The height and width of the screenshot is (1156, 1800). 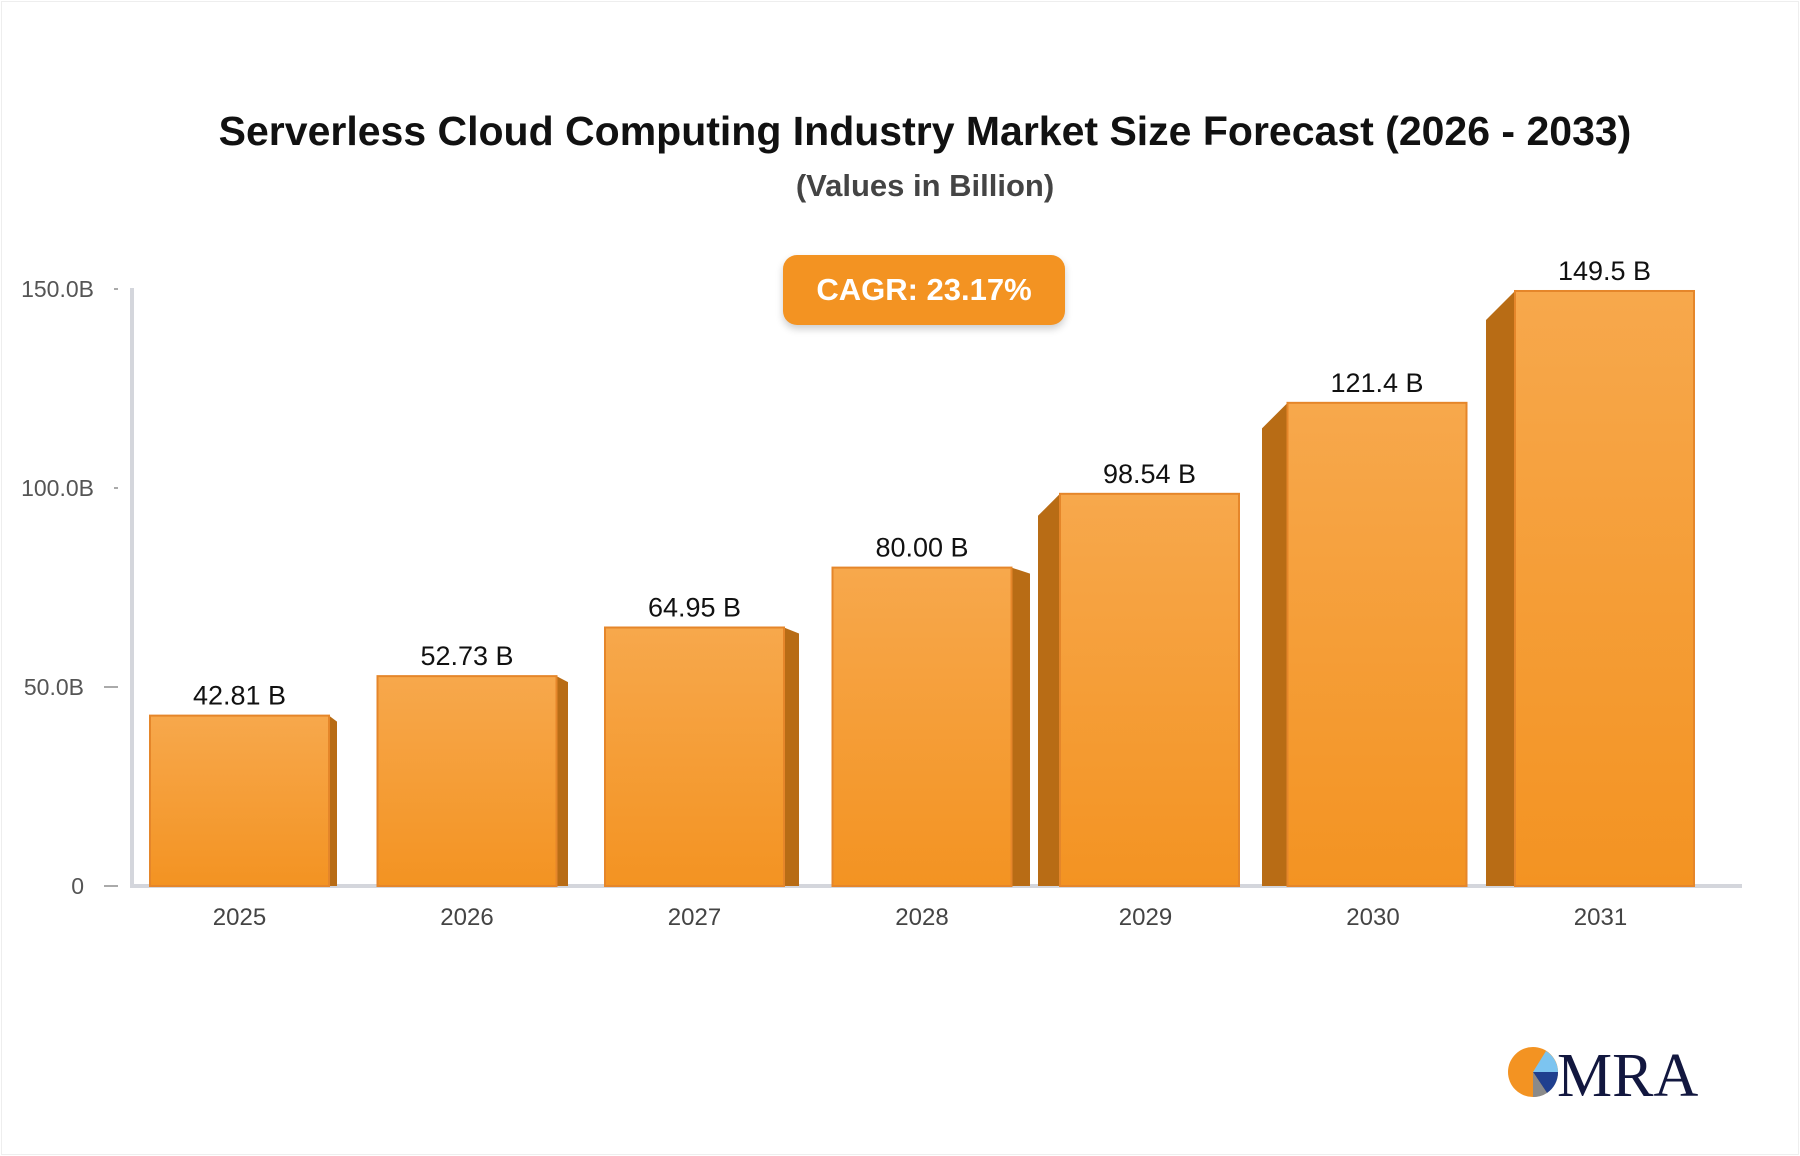 What do you see at coordinates (1372, 917) in the screenshot?
I see `x-tick-label: 2030` at bounding box center [1372, 917].